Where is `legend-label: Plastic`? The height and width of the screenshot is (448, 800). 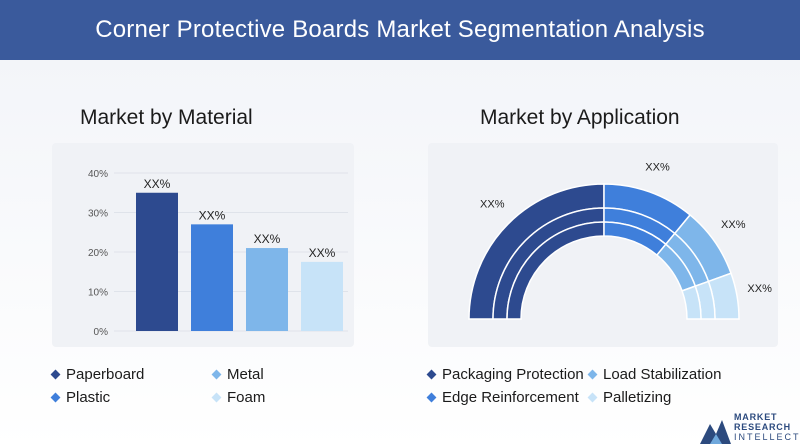
legend-label: Plastic is located at coordinates (88, 397).